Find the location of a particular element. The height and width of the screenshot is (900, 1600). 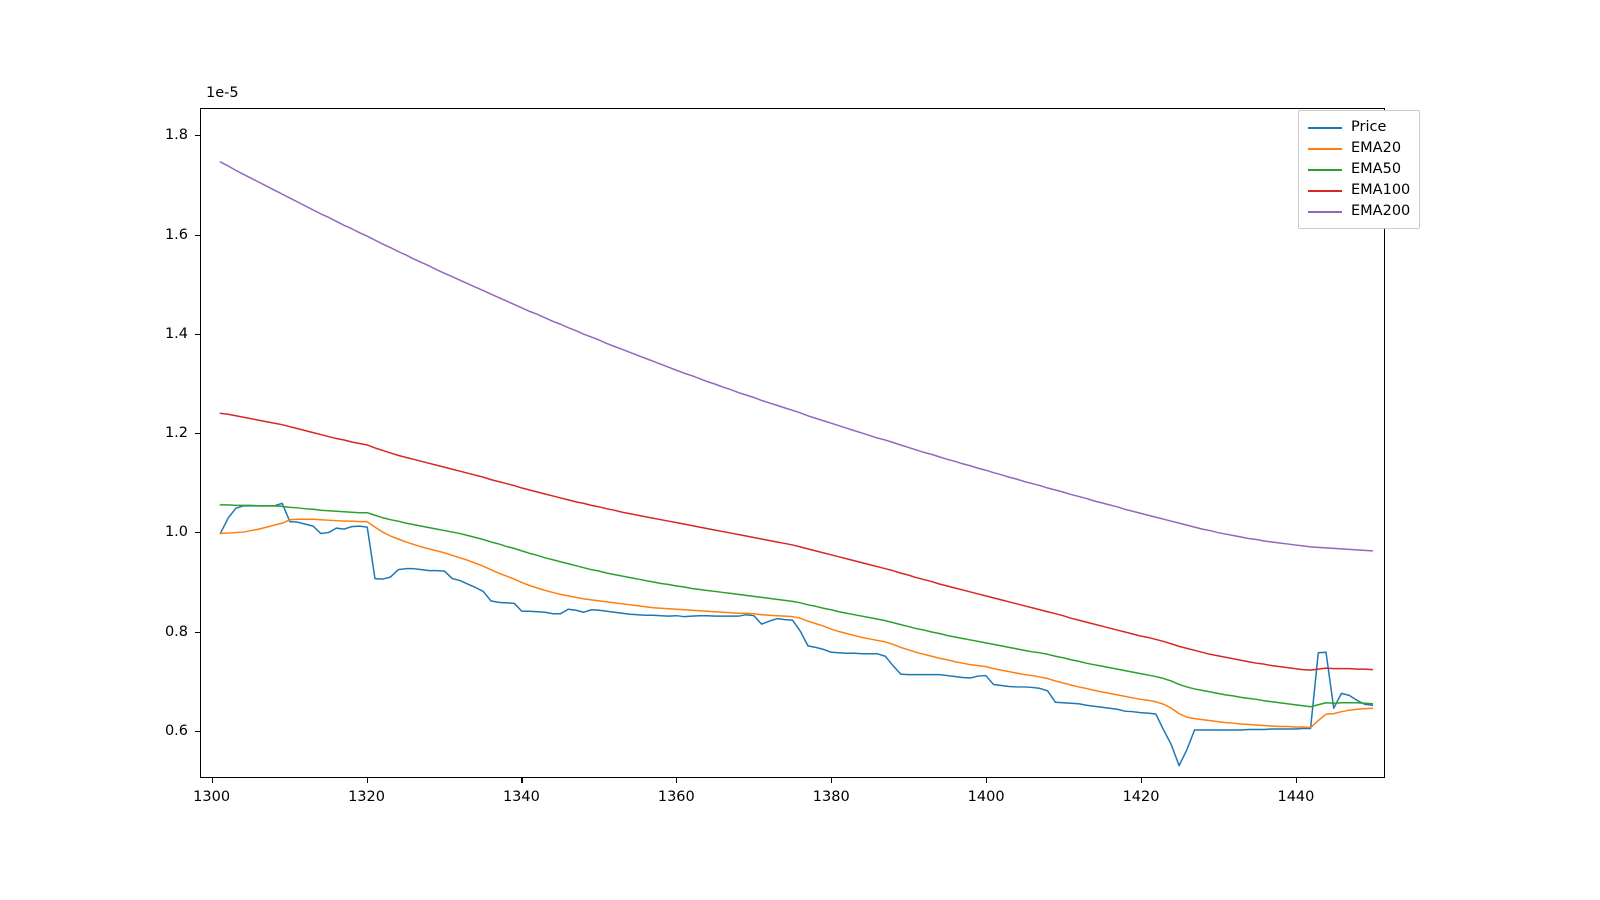

x-tick-label: 1360 is located at coordinates (676, 797).